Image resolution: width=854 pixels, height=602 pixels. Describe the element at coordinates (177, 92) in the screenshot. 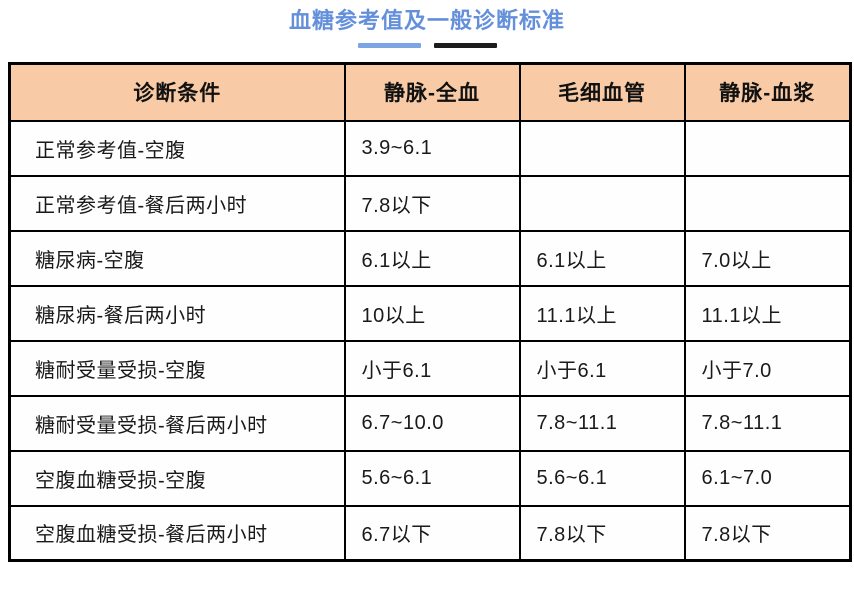

I see `column-header-condition: 诊断条件` at that location.